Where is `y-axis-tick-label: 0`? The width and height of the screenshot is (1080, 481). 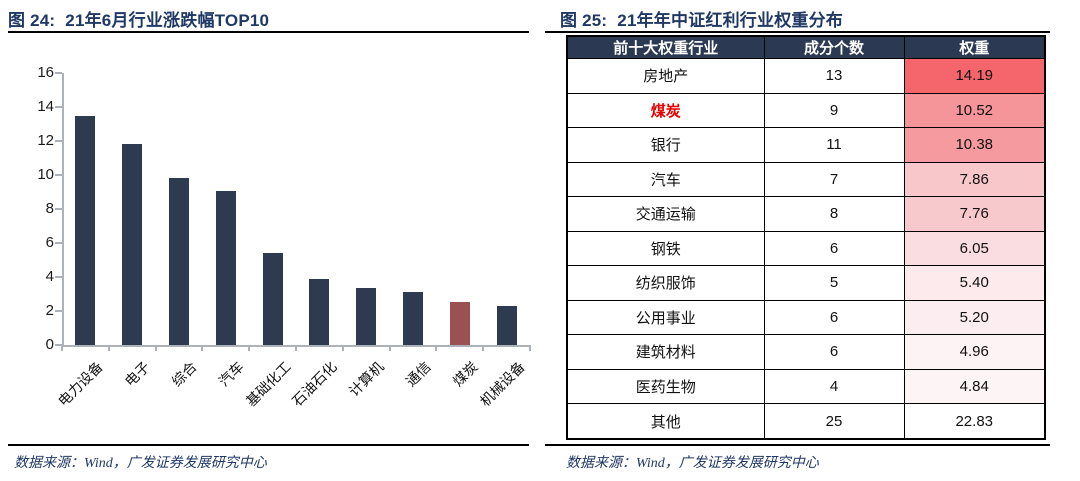 y-axis-tick-label: 0 is located at coordinates (49, 344).